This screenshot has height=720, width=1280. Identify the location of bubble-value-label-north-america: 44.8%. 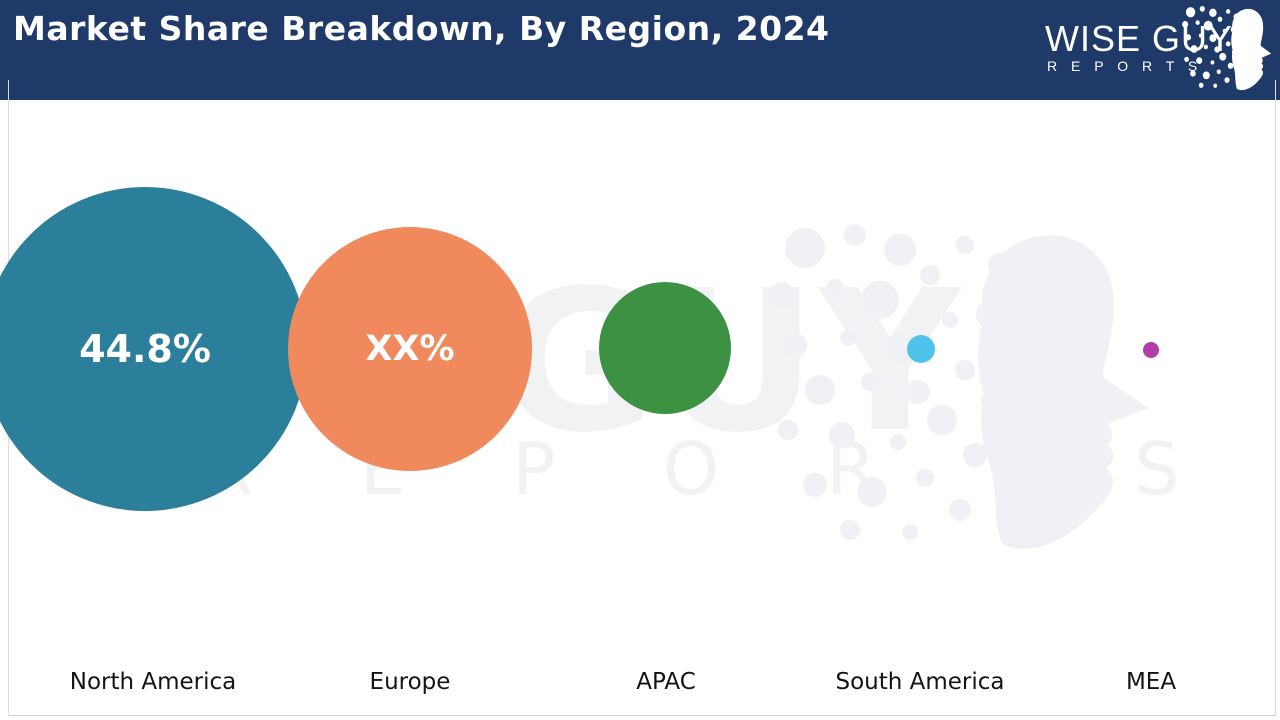
(145, 349).